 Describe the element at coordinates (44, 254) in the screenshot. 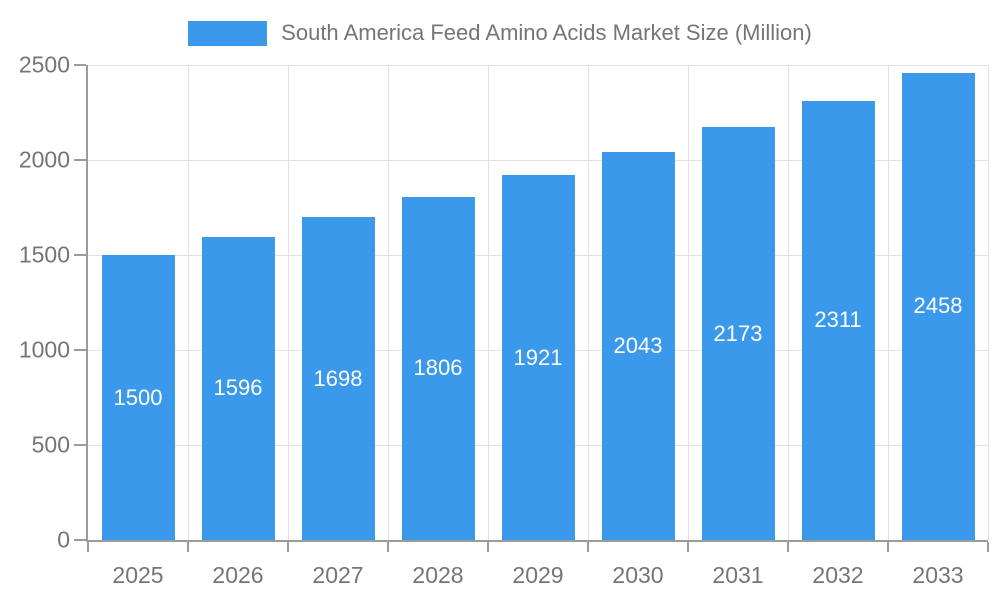

I see `y-tick-label: 1500` at that location.